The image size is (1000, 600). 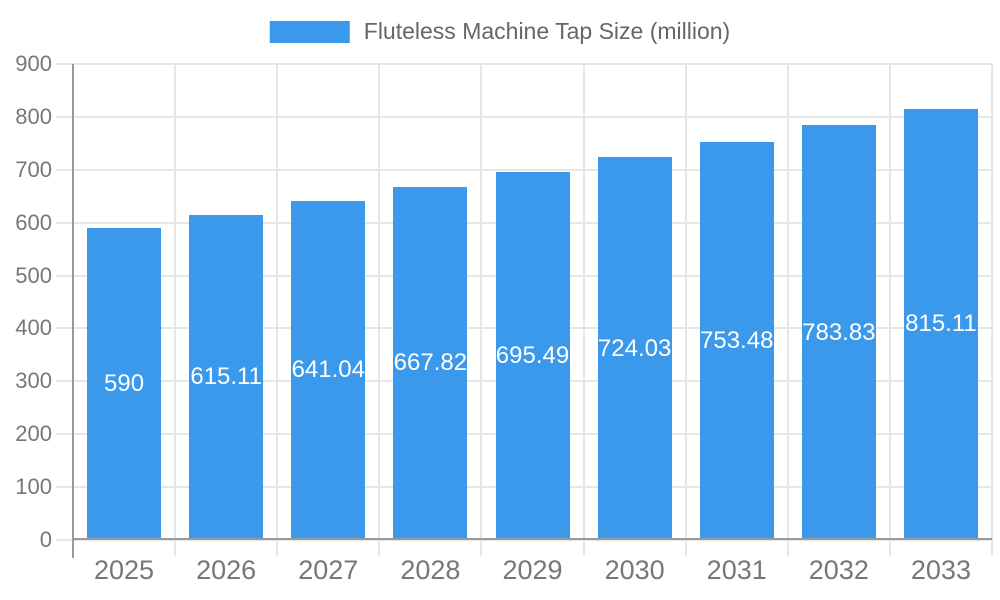 What do you see at coordinates (33, 434) in the screenshot?
I see `y-axis-tick-label: 200` at bounding box center [33, 434].